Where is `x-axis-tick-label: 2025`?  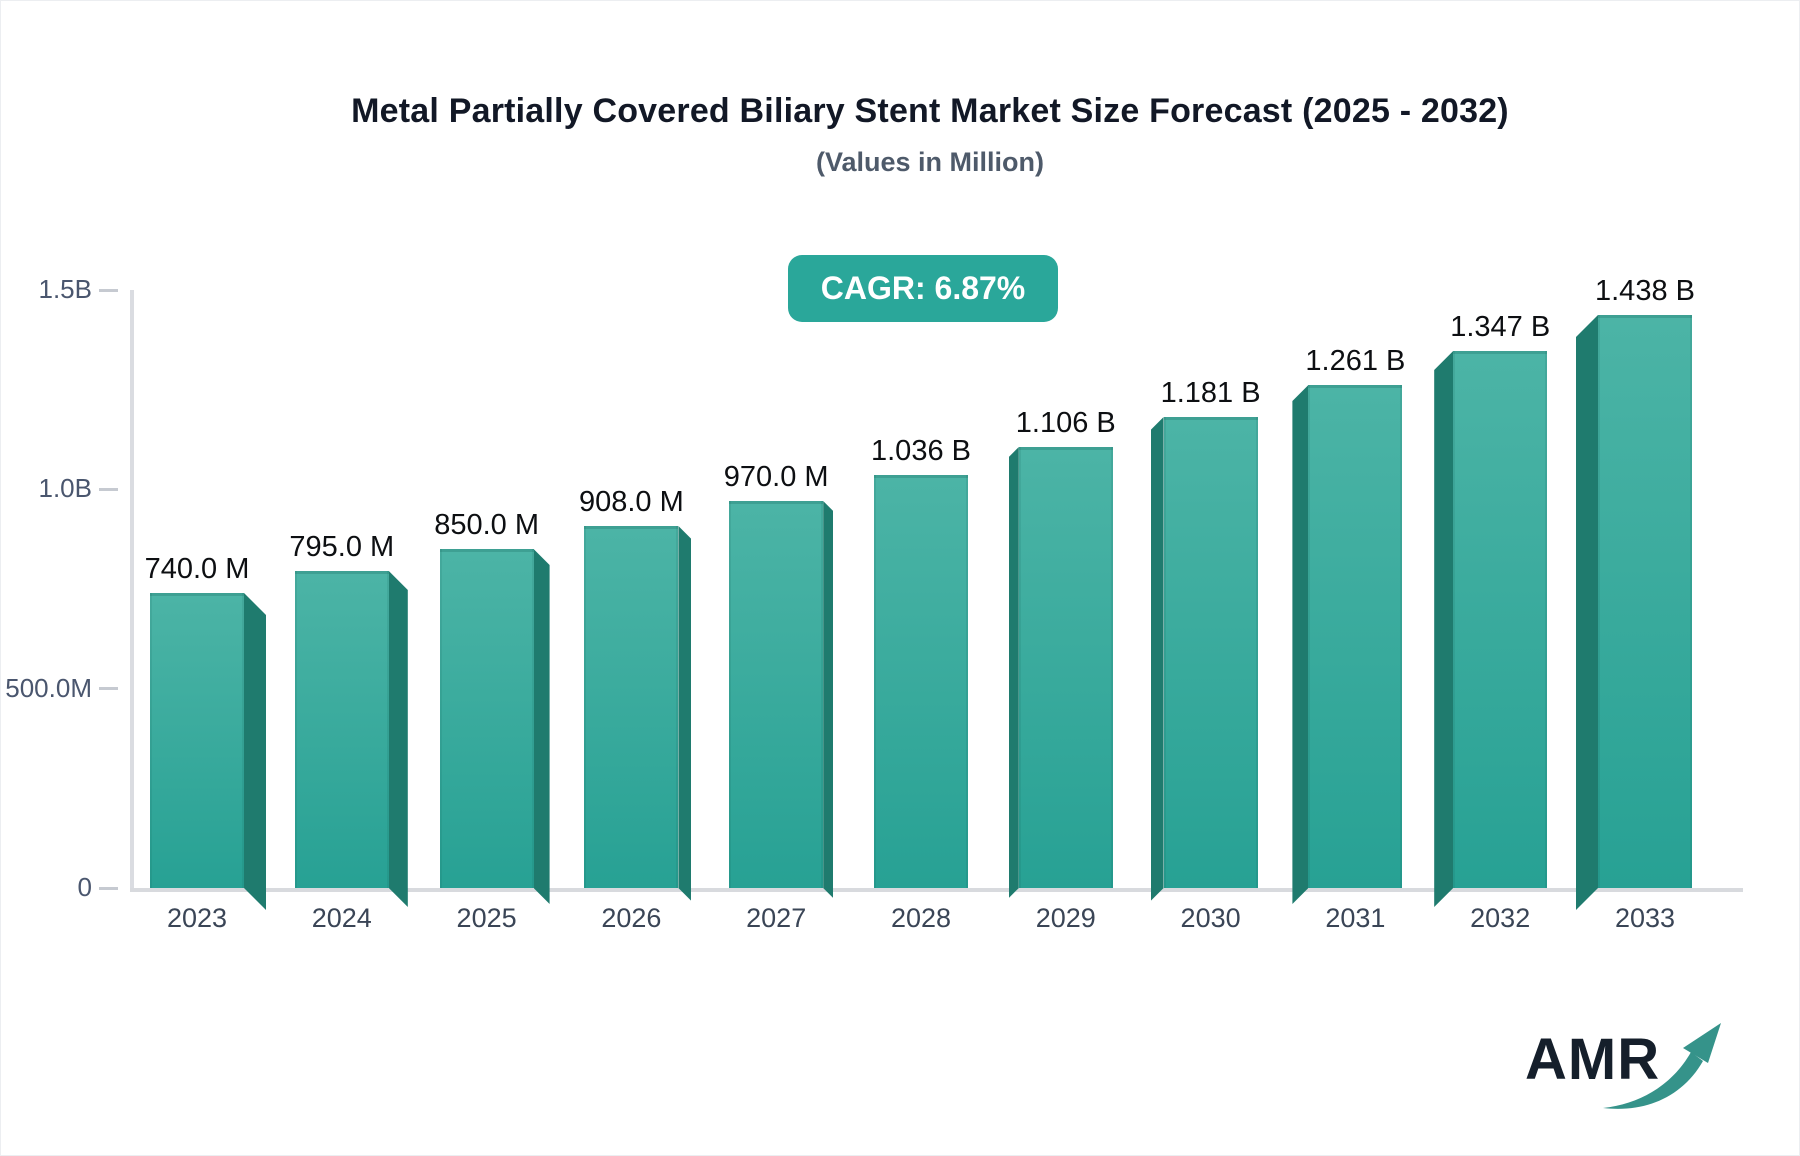
x-axis-tick-label: 2025 is located at coordinates (486, 918).